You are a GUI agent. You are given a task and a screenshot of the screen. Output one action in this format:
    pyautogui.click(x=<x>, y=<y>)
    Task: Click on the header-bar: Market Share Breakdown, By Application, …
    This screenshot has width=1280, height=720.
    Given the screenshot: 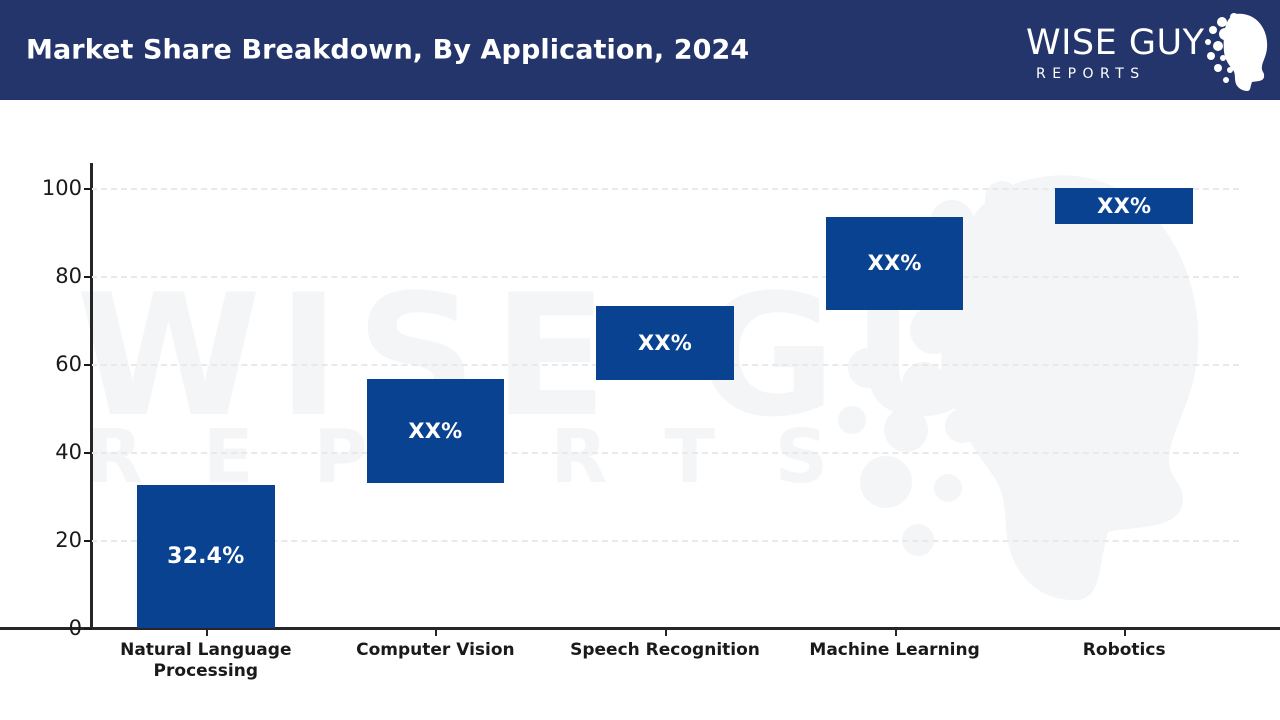 What is the action you would take?
    pyautogui.click(x=640, y=50)
    